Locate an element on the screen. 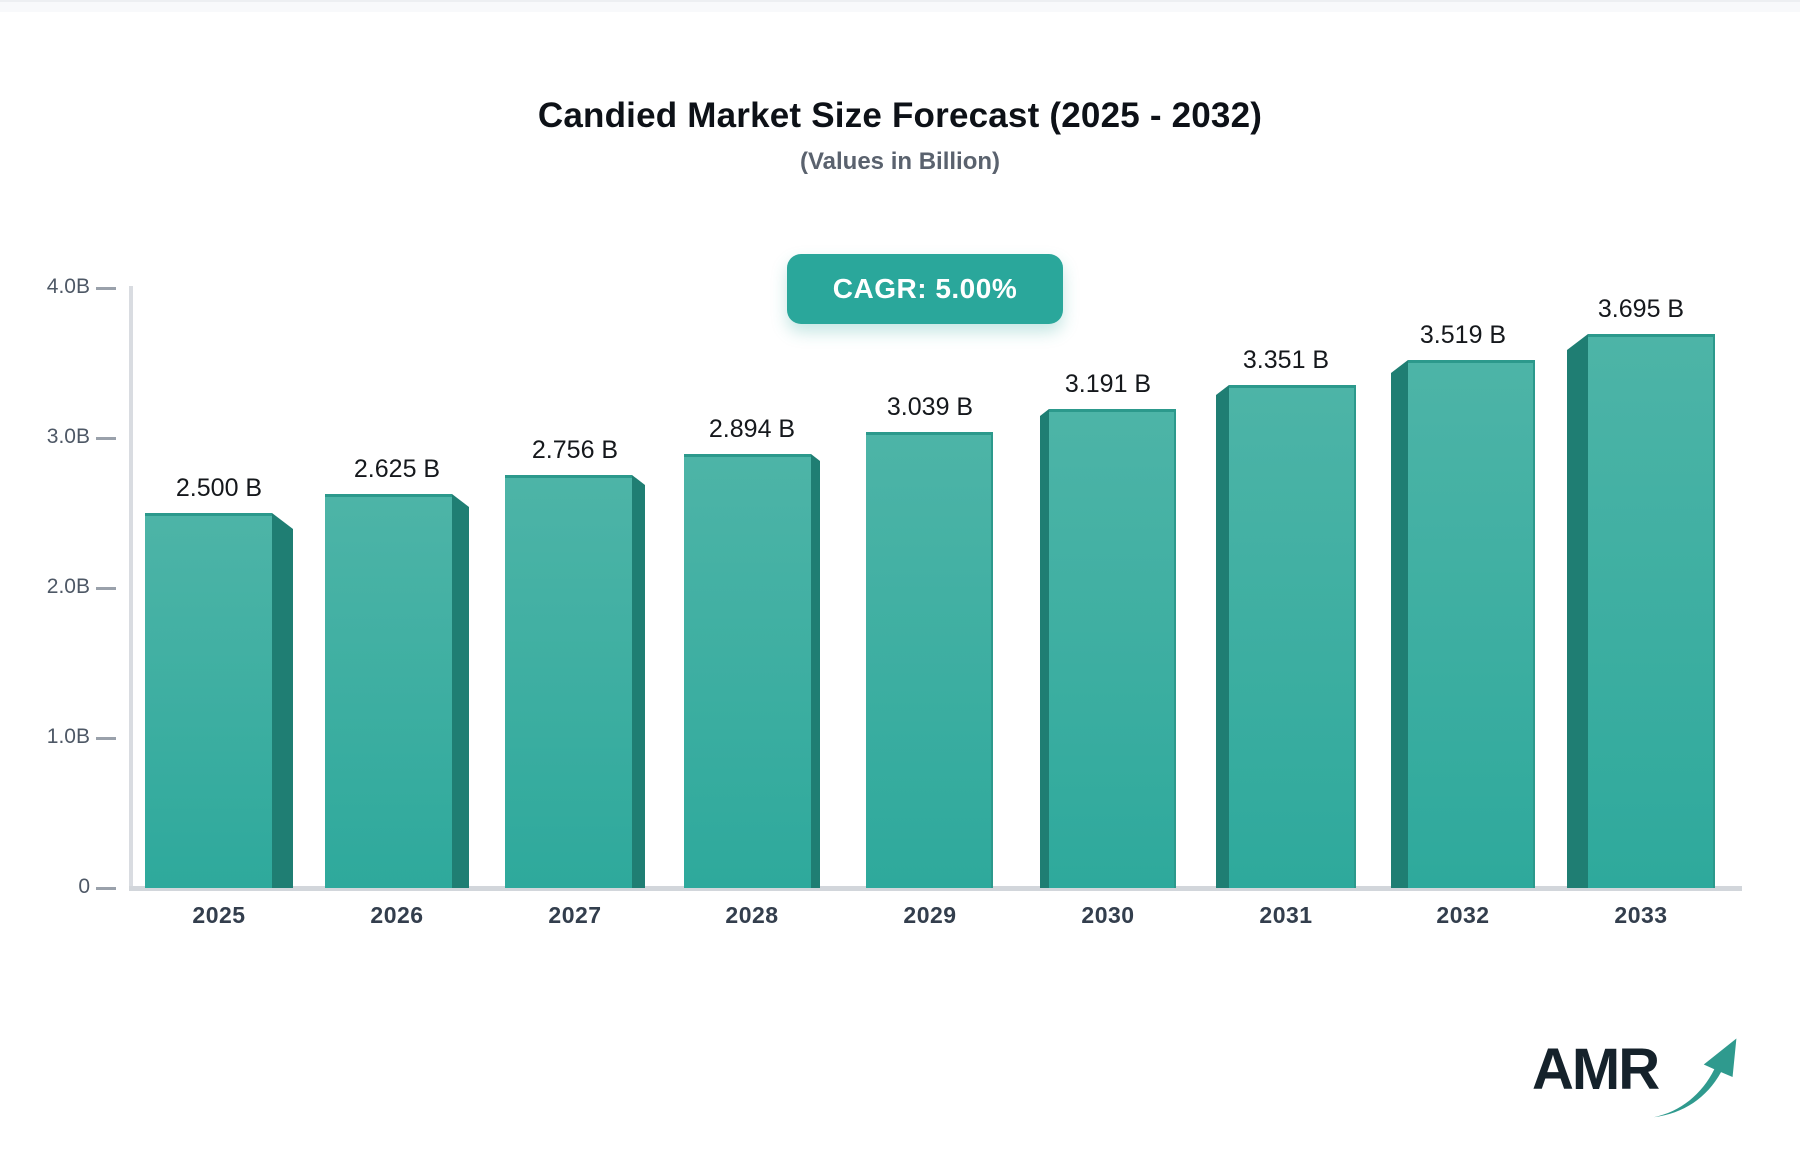 Image resolution: width=1800 pixels, height=1156 pixels. x-axis-label: 2028 is located at coordinates (752, 915).